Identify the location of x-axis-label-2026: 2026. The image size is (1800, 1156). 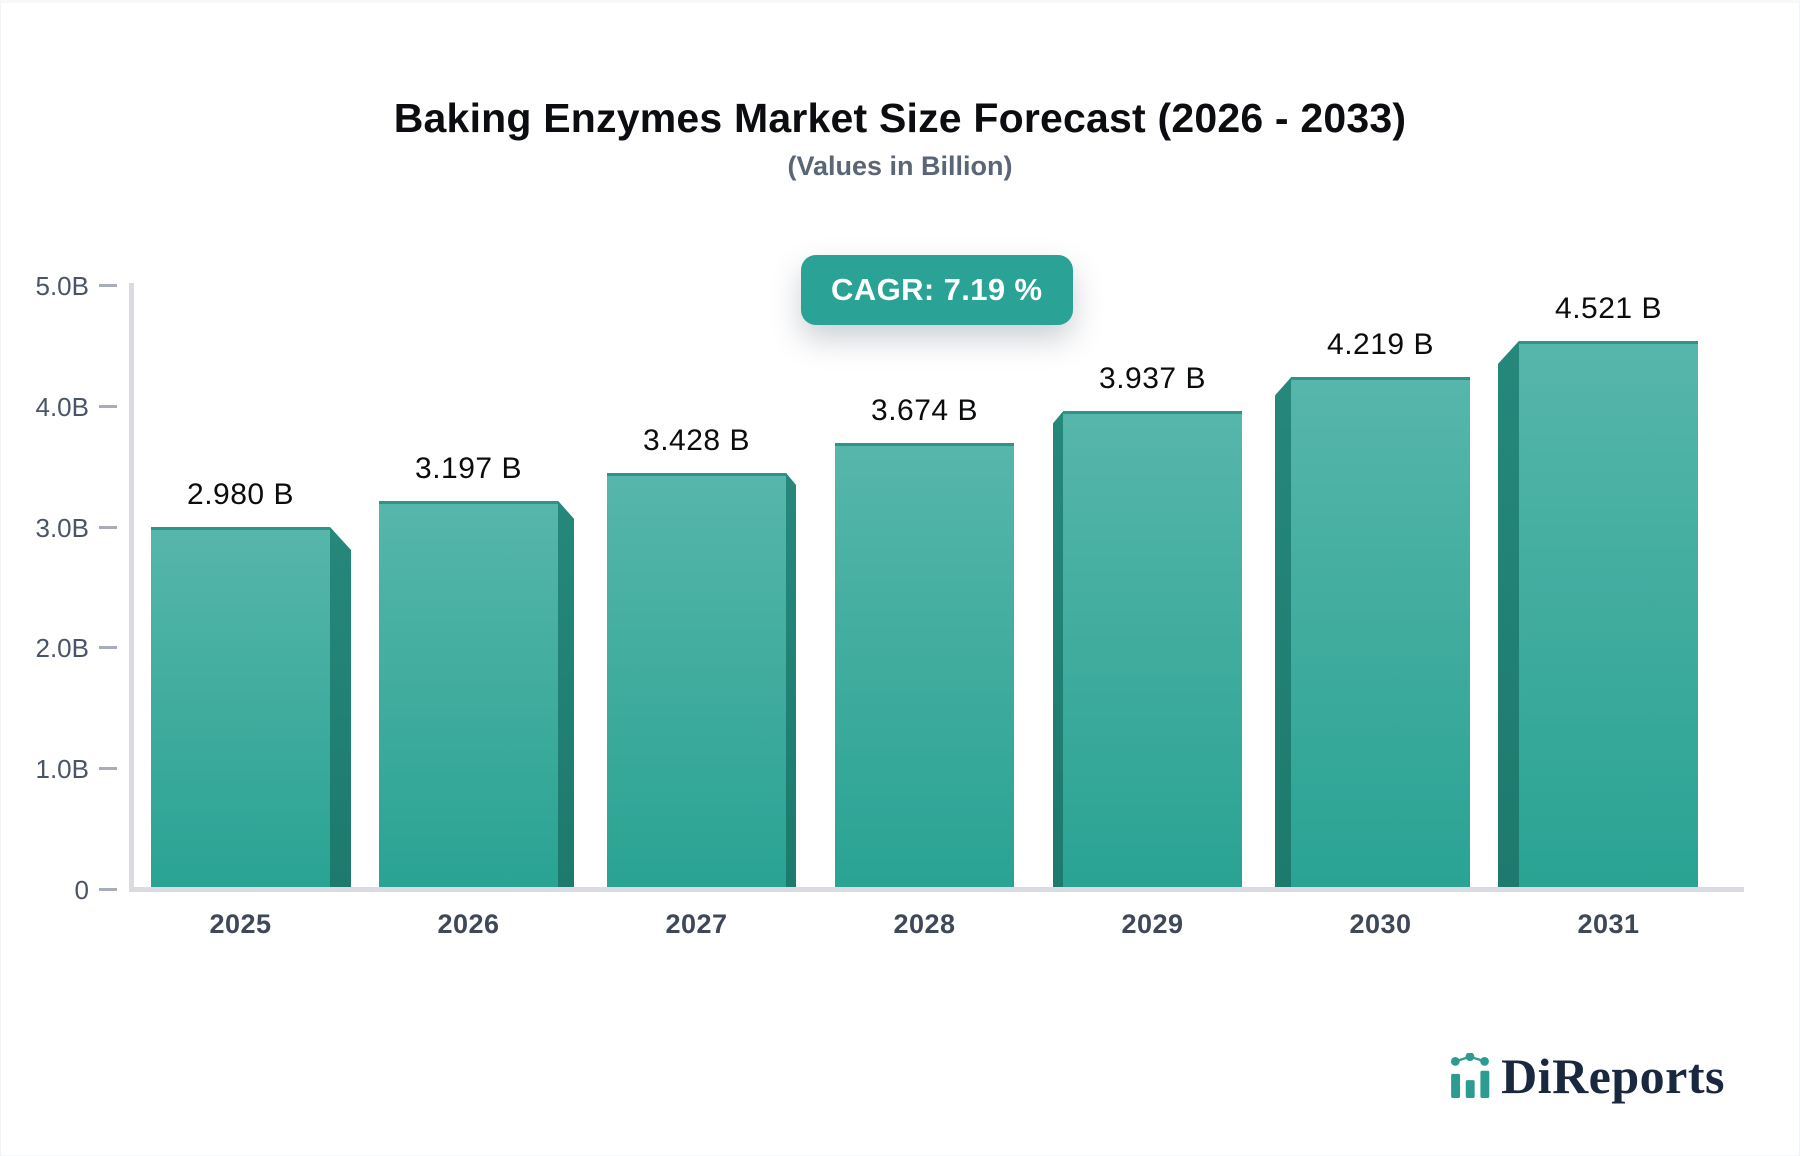
(468, 924).